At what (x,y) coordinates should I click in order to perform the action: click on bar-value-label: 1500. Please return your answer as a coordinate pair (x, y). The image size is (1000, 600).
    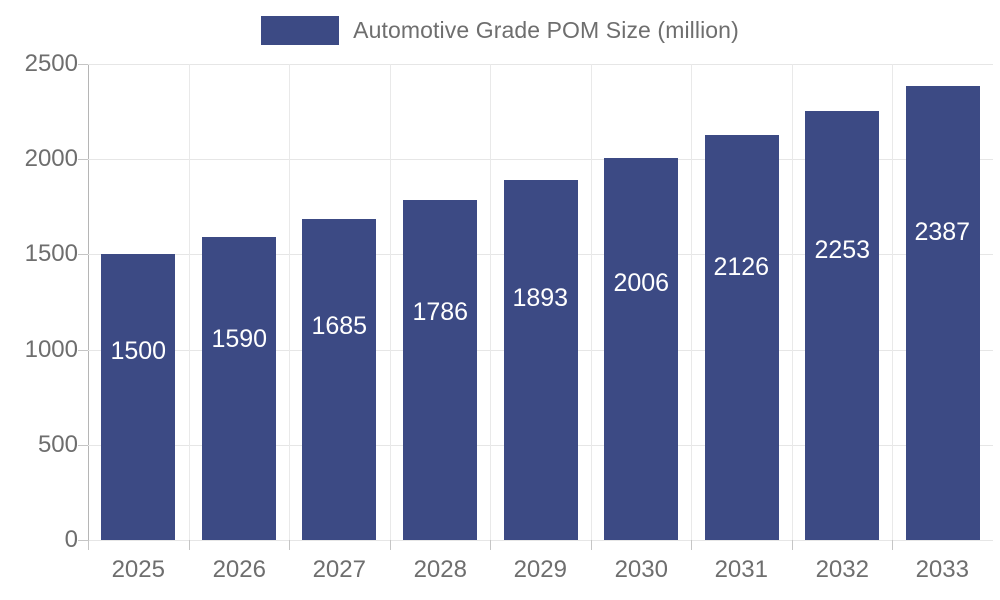
    Looking at the image, I should click on (138, 351).